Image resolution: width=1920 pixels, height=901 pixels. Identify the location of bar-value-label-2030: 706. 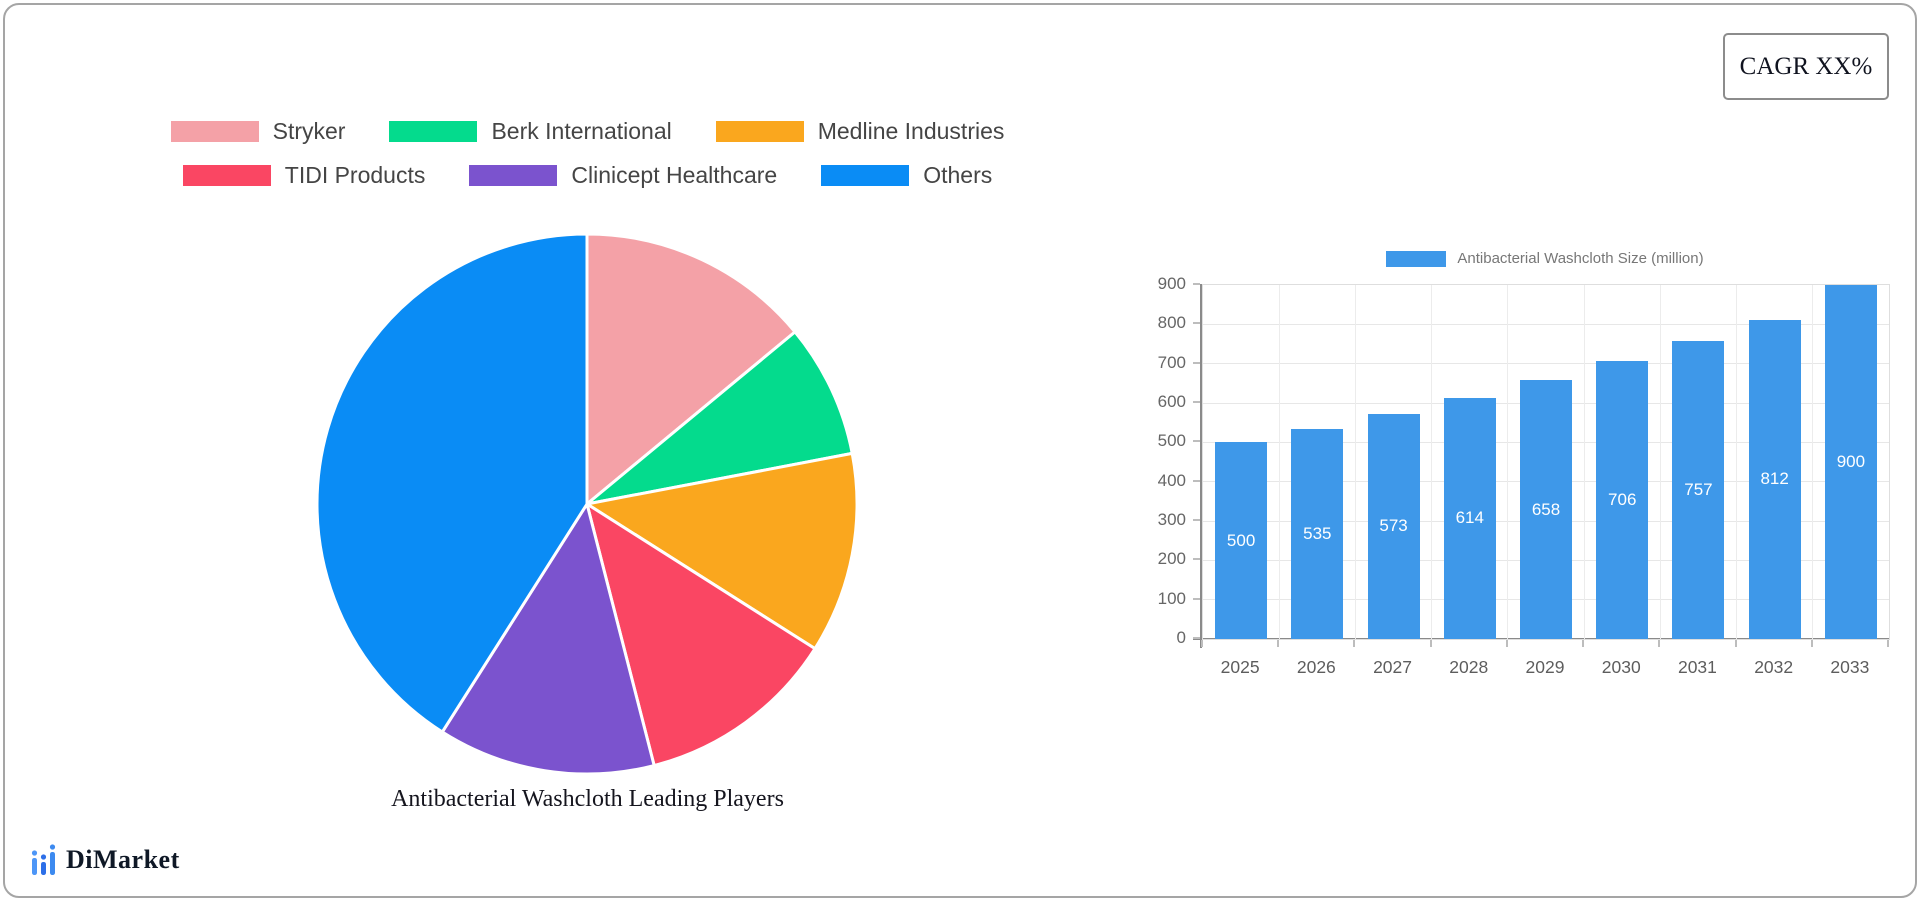
(1622, 500).